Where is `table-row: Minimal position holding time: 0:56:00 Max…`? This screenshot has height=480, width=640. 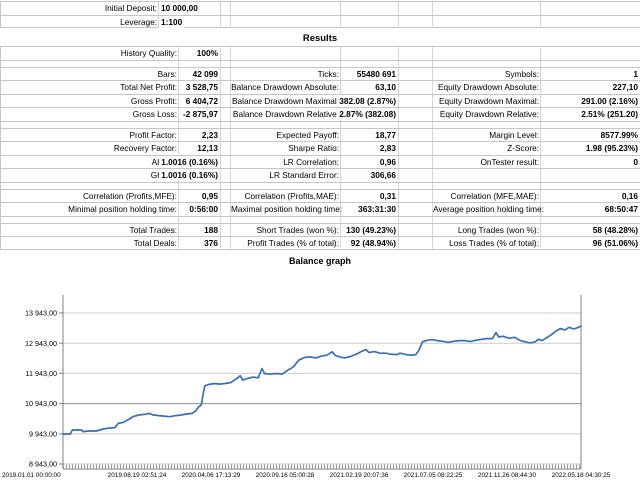 table-row: Minimal position holding time: 0:56:00 Max… is located at coordinates (320, 209).